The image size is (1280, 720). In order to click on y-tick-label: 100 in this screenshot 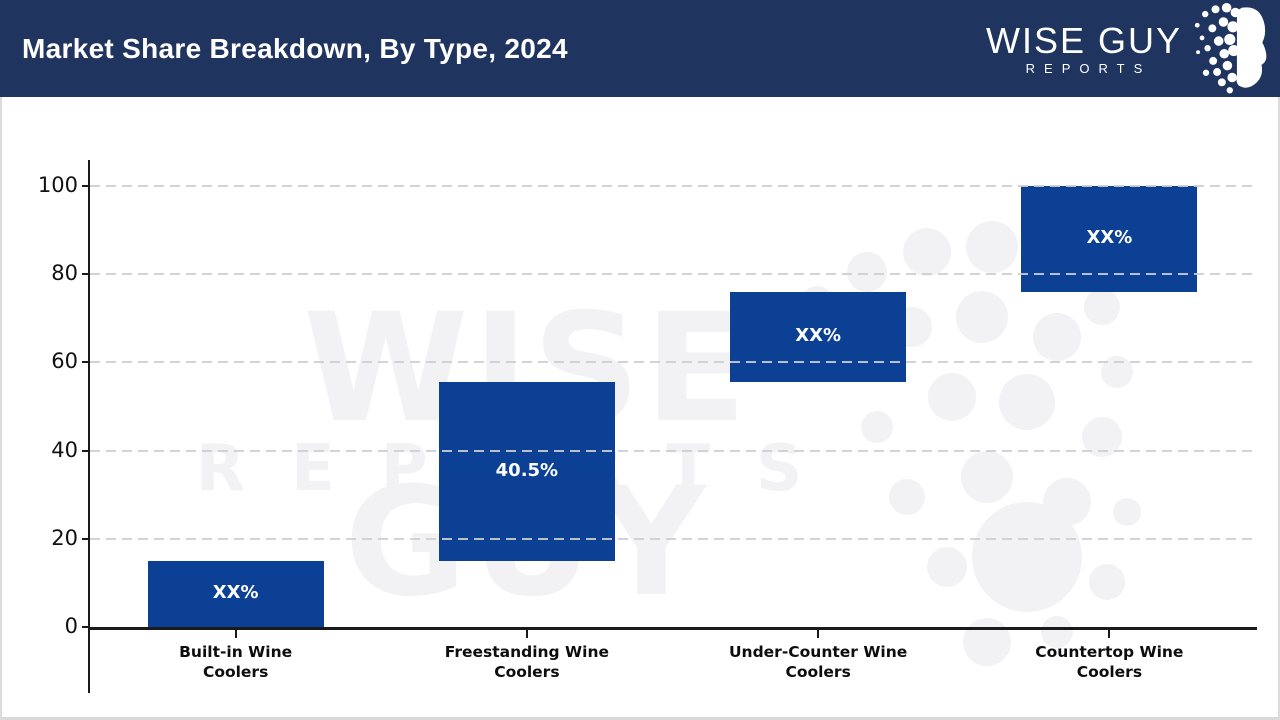, I will do `click(57, 185)`.